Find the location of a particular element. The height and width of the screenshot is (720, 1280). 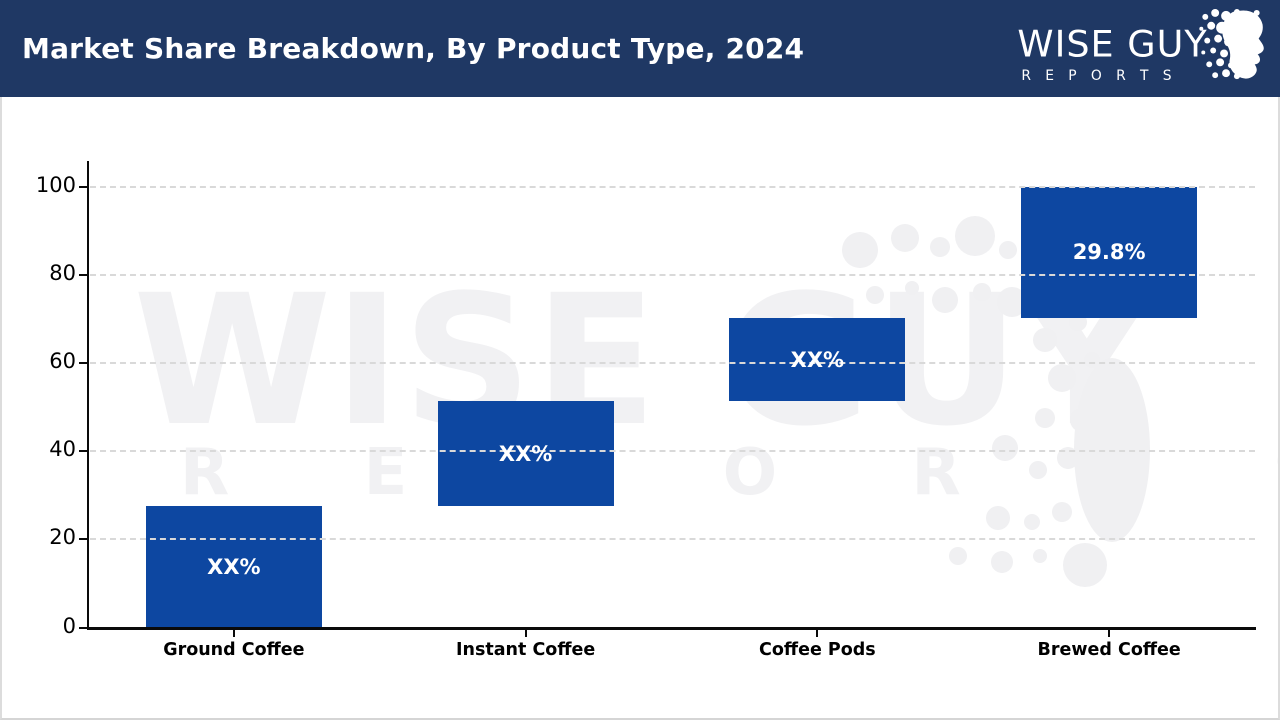

y-tick-label: 40 is located at coordinates (62, 449).